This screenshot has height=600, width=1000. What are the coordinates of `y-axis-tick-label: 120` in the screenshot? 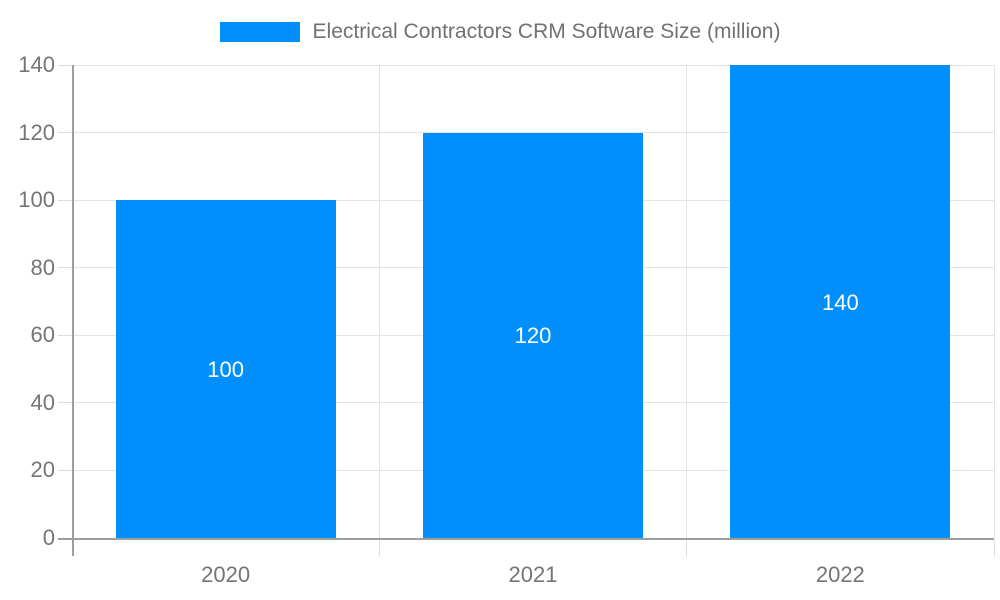 It's located at (36, 132).